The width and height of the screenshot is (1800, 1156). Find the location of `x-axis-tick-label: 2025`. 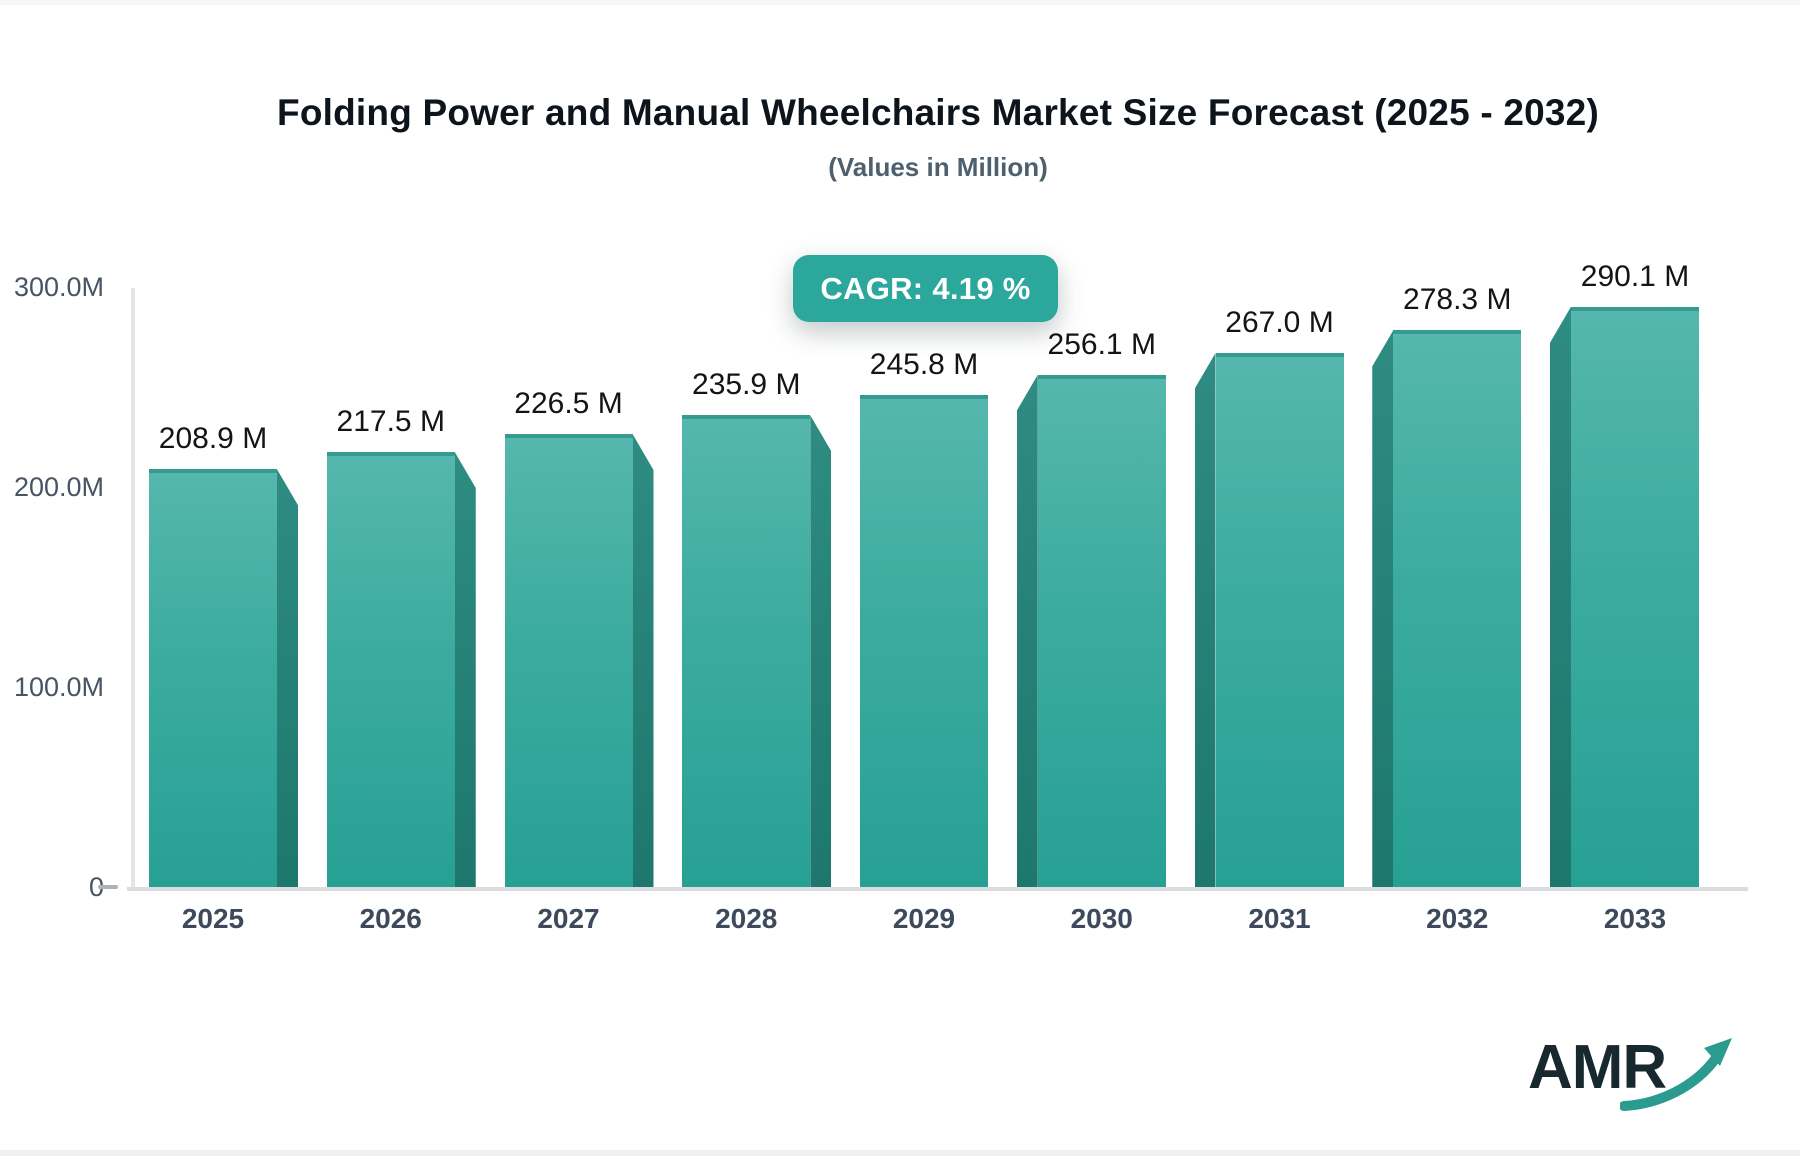

x-axis-tick-label: 2025 is located at coordinates (213, 918).